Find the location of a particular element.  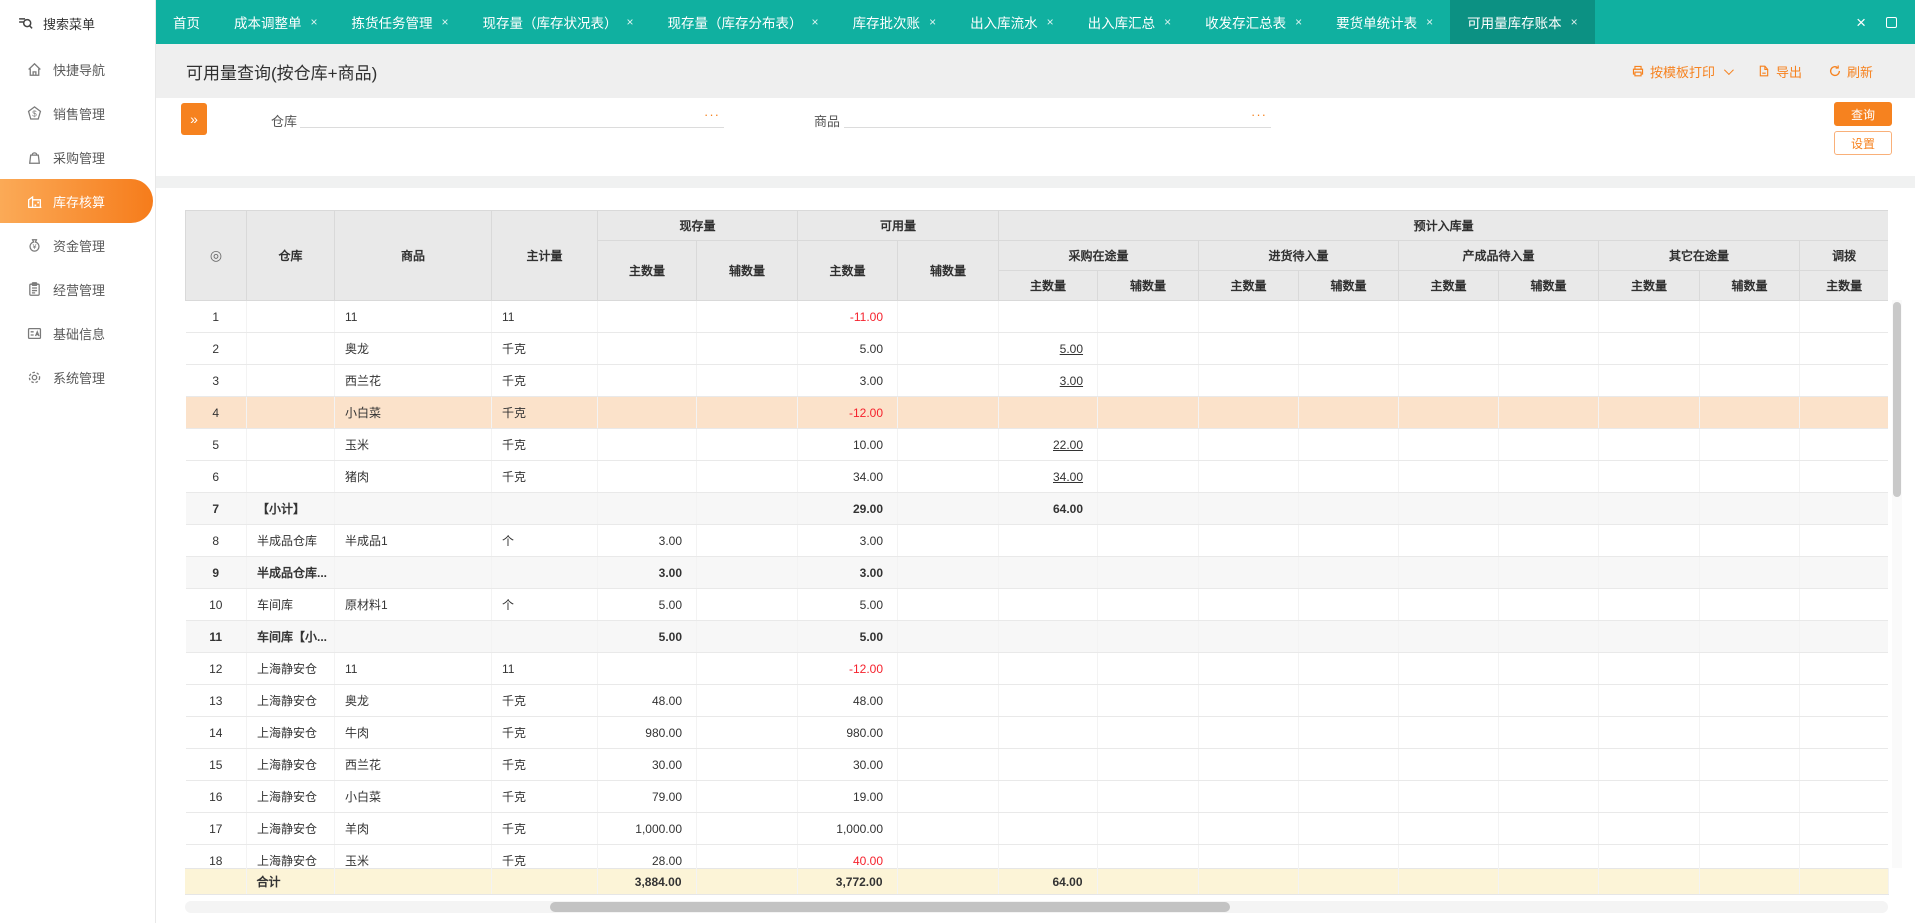

tab-10: 可用量库存账本 × is located at coordinates (1522, 22).